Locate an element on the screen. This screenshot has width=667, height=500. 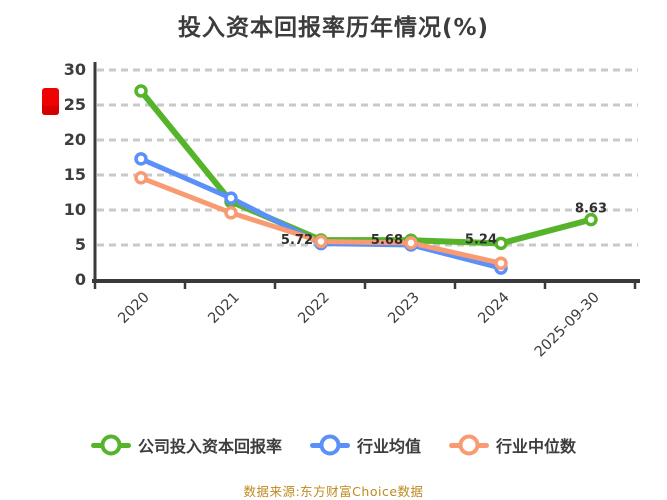
x-axis-label: 2022 is located at coordinates (313, 308).